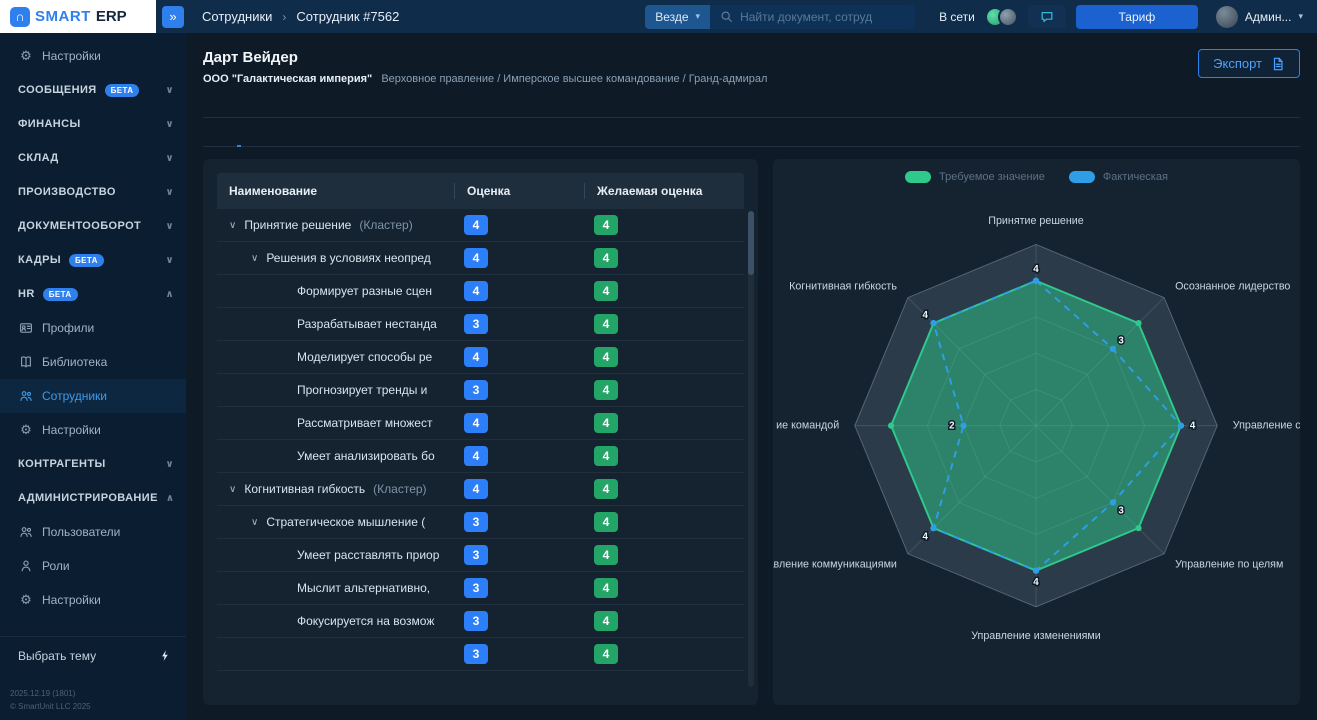 The height and width of the screenshot is (720, 1317). Describe the element at coordinates (480, 456) in the screenshot. I see `table-row: Умеет анализировать бо 4 4` at that location.